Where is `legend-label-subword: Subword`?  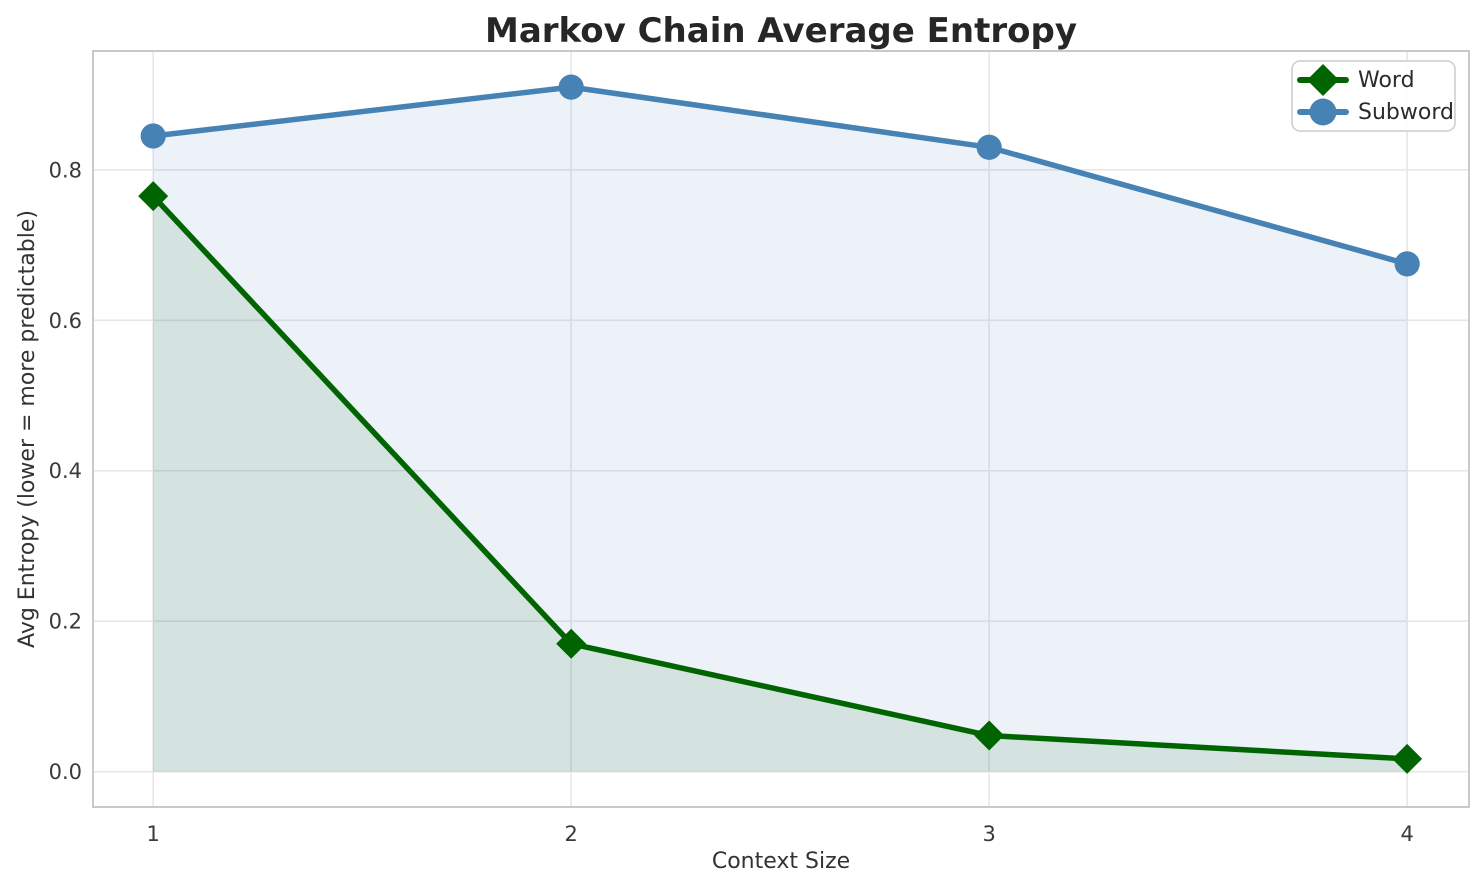
legend-label-subword: Subword is located at coordinates (1406, 112).